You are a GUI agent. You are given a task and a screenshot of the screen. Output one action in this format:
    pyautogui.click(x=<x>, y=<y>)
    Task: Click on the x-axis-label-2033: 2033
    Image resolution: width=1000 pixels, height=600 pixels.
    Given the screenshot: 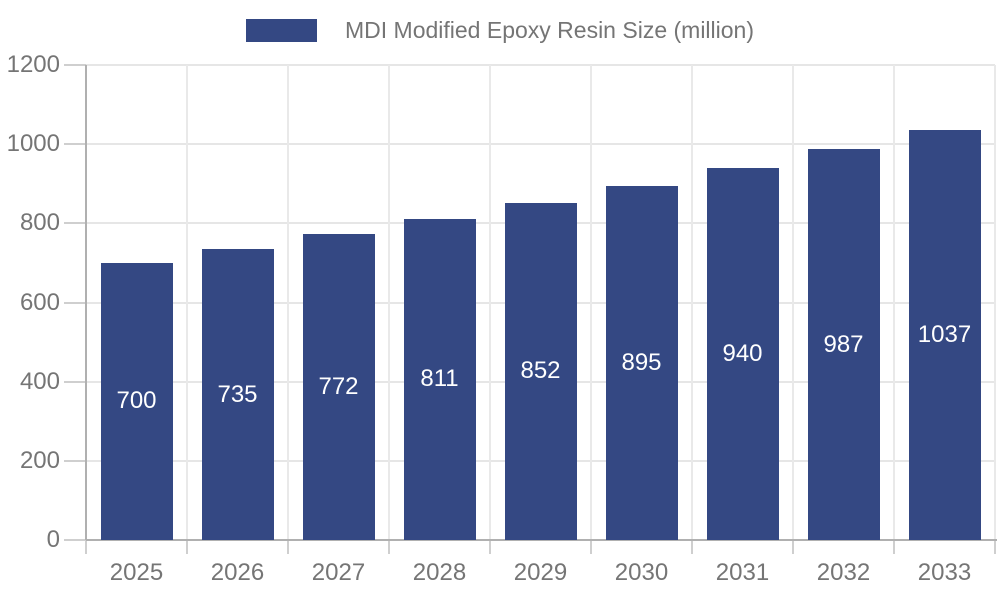 What is the action you would take?
    pyautogui.click(x=944, y=572)
    